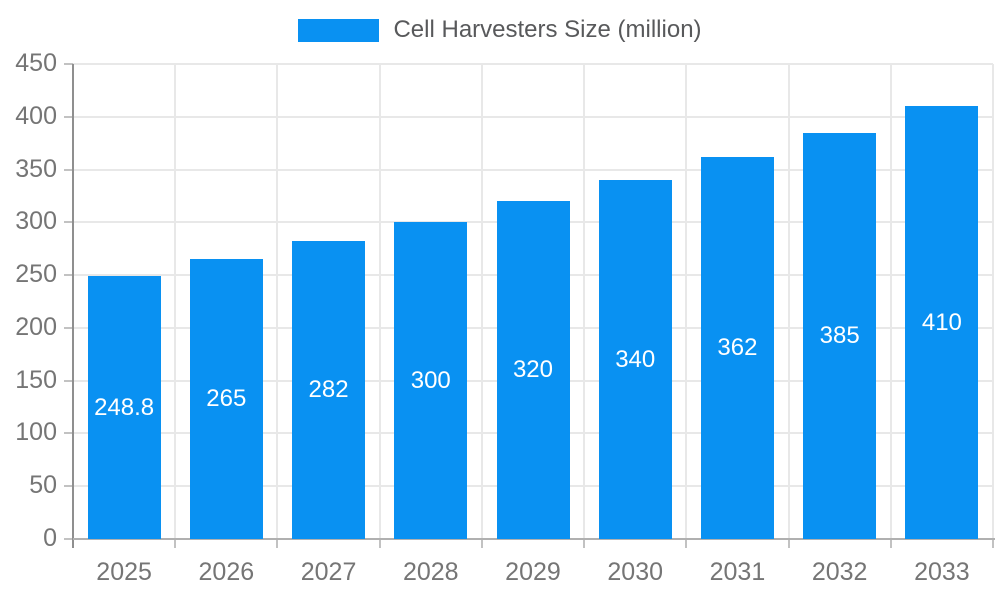  I want to click on bar-value-label: 410, so click(941, 322).